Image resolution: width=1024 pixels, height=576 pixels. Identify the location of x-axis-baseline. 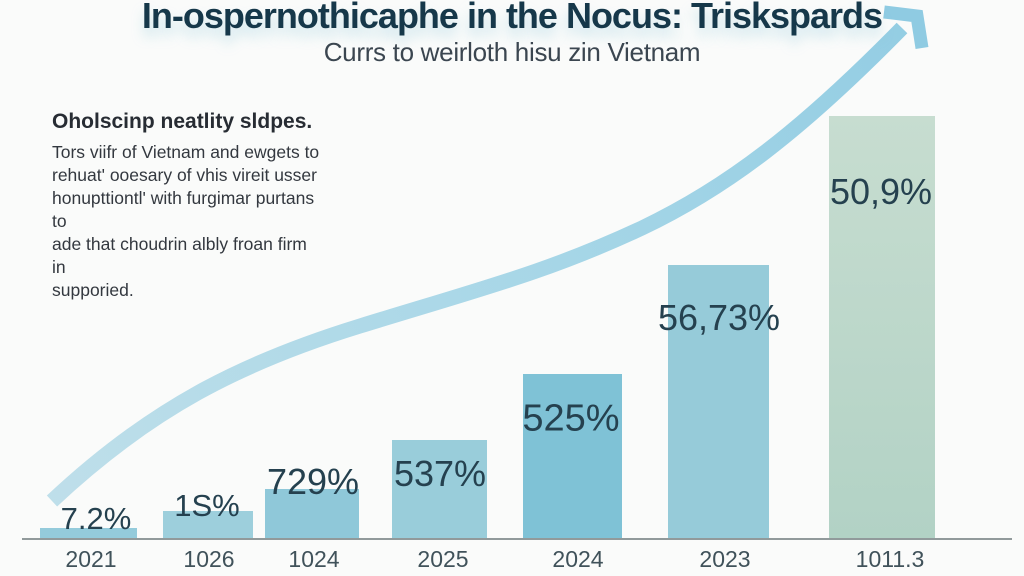
(517, 539).